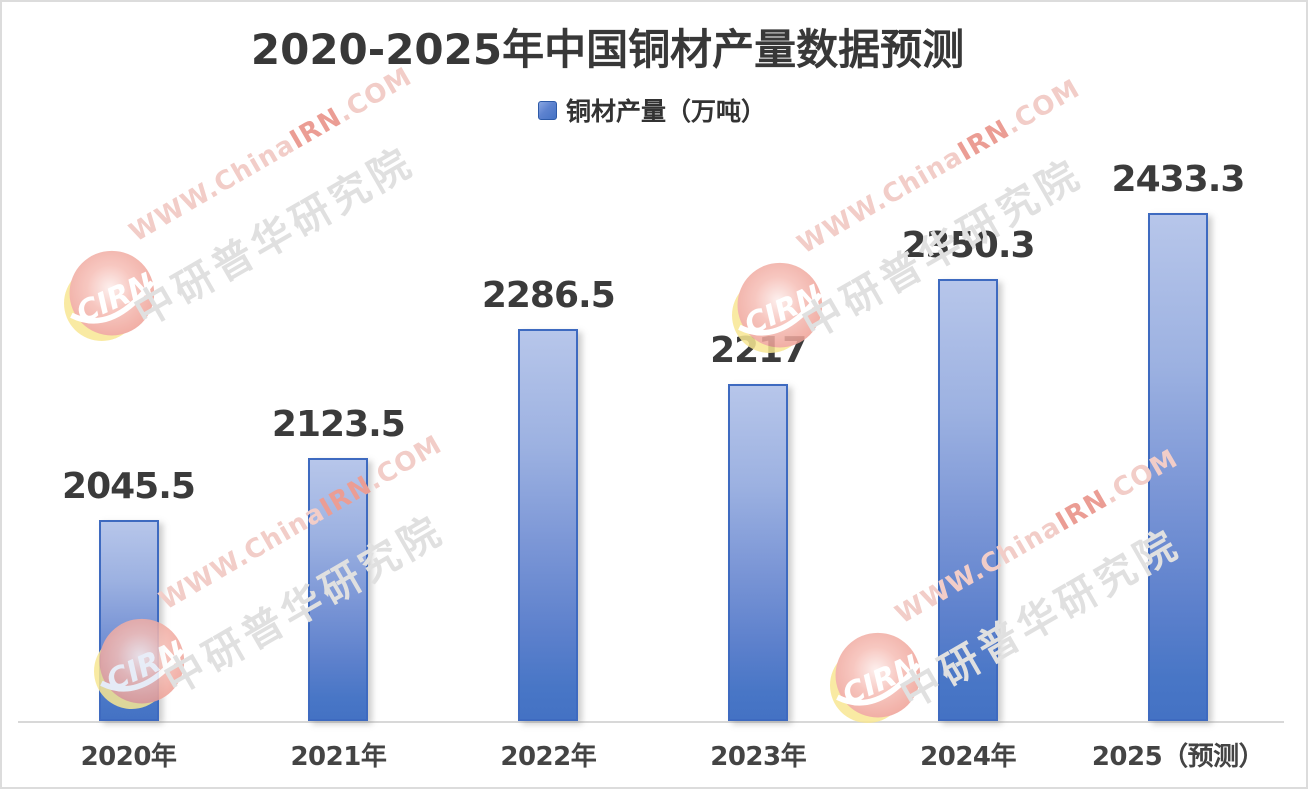  I want to click on bar-2021年, so click(338, 589).